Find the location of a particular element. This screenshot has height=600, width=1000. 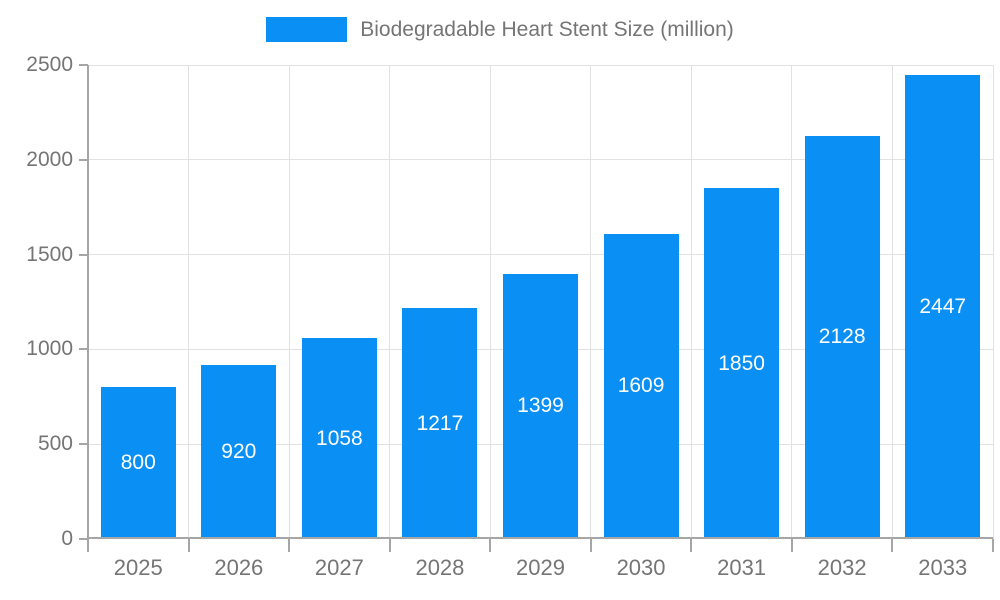

bar-value-label: 920 is located at coordinates (239, 451).